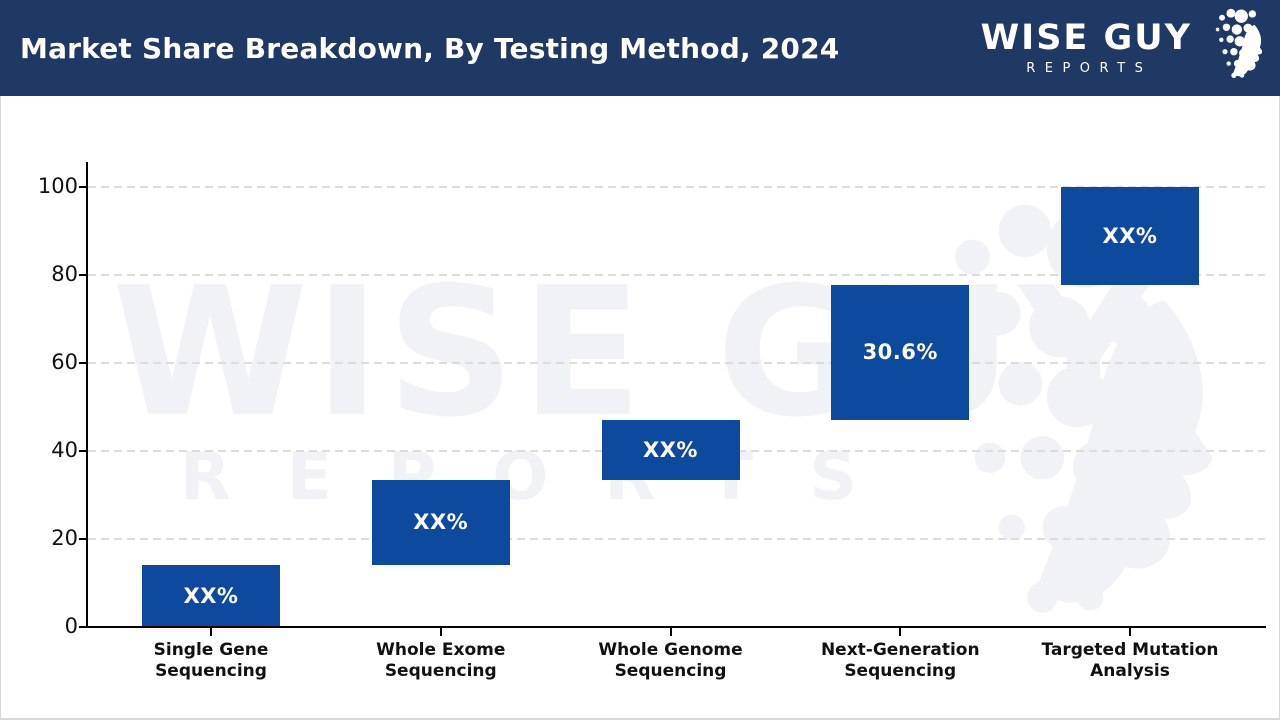  What do you see at coordinates (64, 273) in the screenshot?
I see `y-tick-label: 80` at bounding box center [64, 273].